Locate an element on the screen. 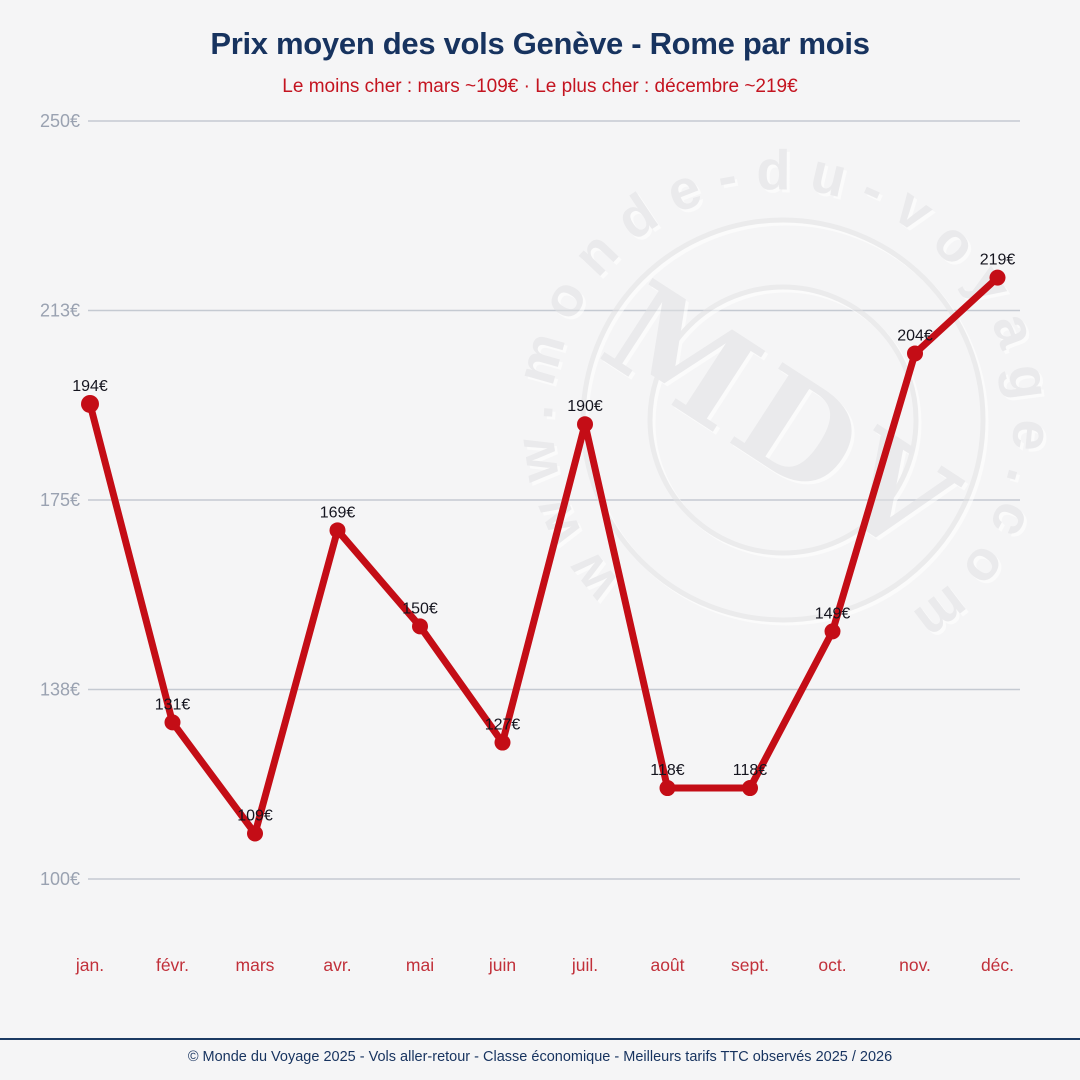  footer-divider is located at coordinates (540, 1039).